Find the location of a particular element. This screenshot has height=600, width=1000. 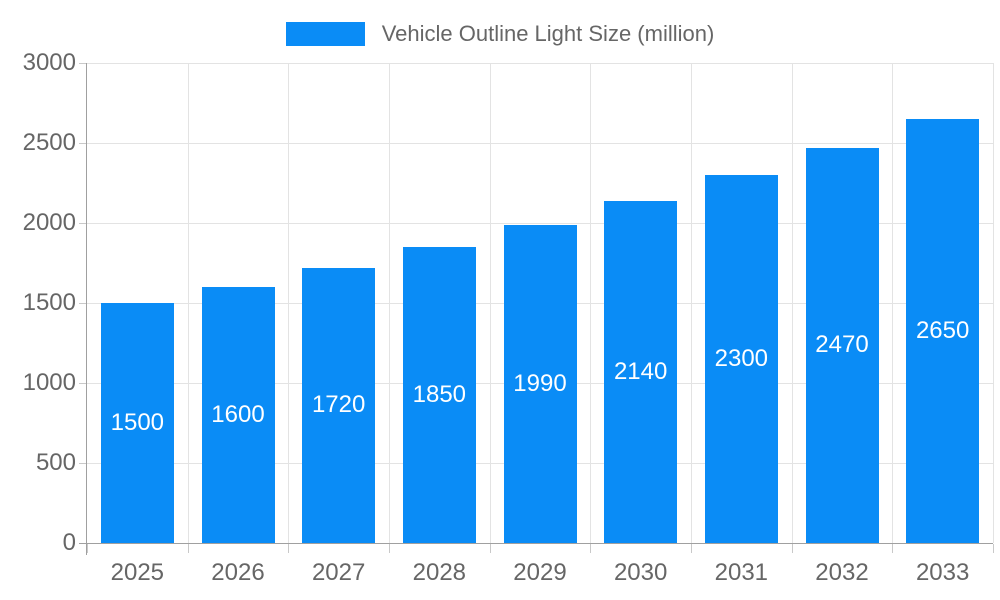

bar: 2140 is located at coordinates (641, 371).